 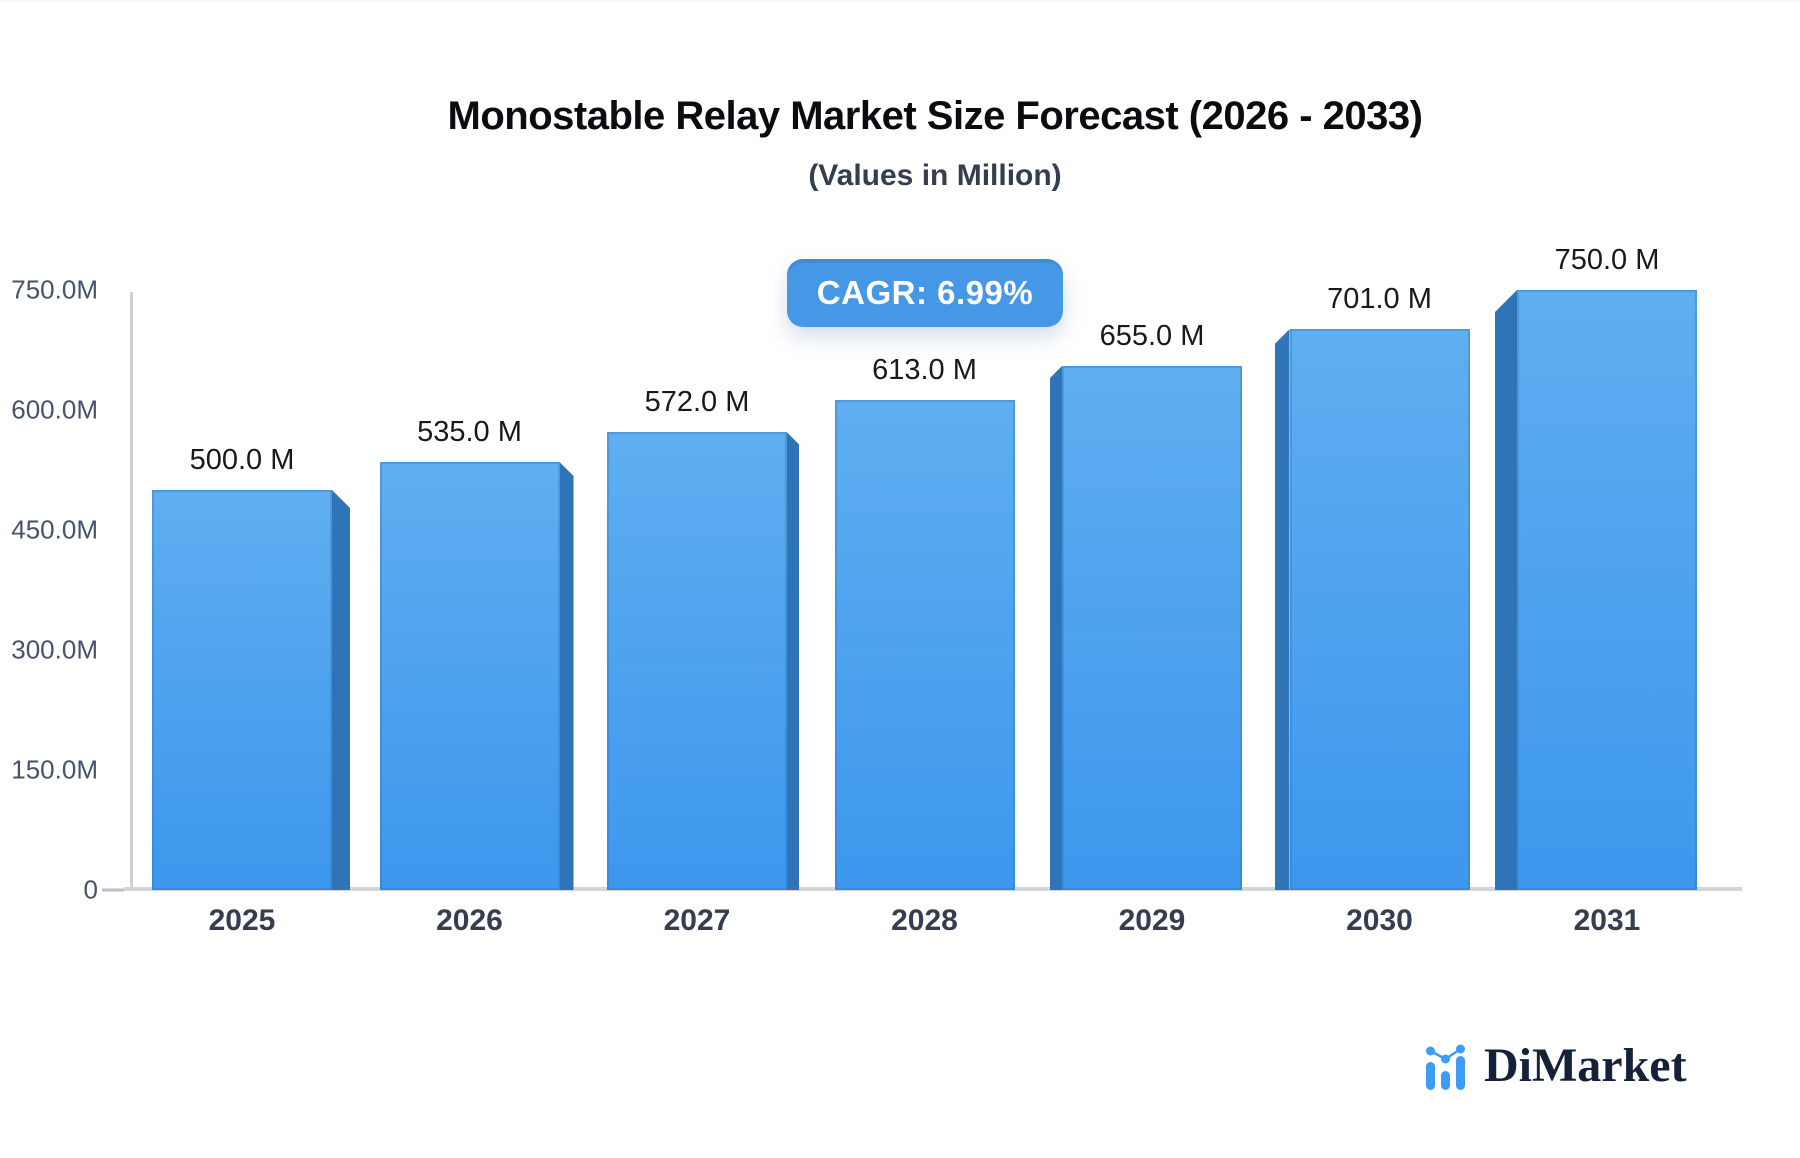 What do you see at coordinates (697, 920) in the screenshot?
I see `x-tick-label: 2027` at bounding box center [697, 920].